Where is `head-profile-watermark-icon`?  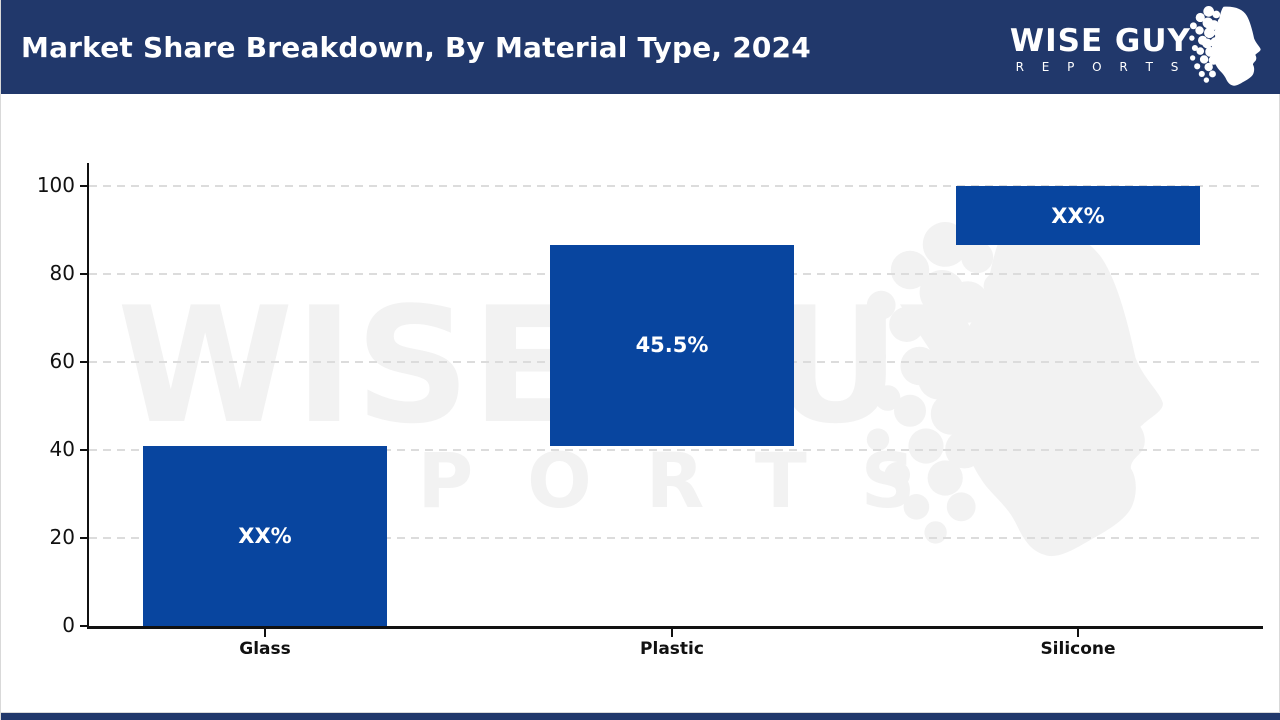 head-profile-watermark-icon is located at coordinates (1013, 389).